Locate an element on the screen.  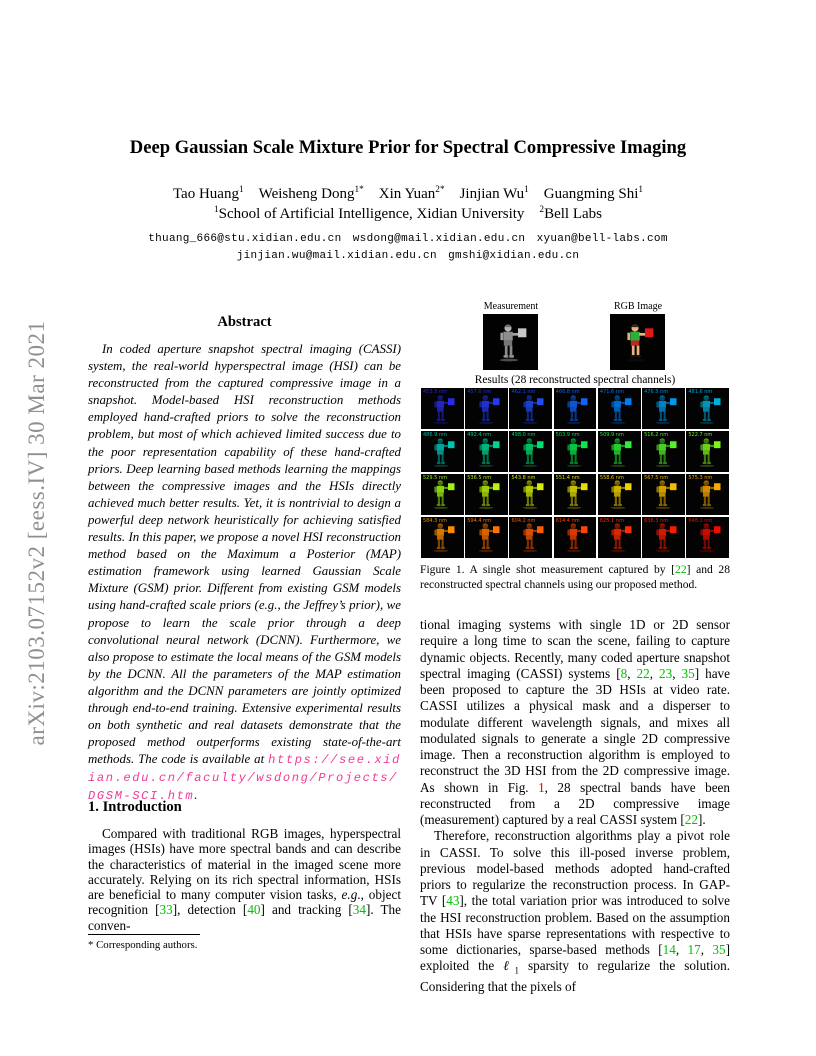
spectral-channel-cell: 457.6 nm is located at coordinates (486, 409).